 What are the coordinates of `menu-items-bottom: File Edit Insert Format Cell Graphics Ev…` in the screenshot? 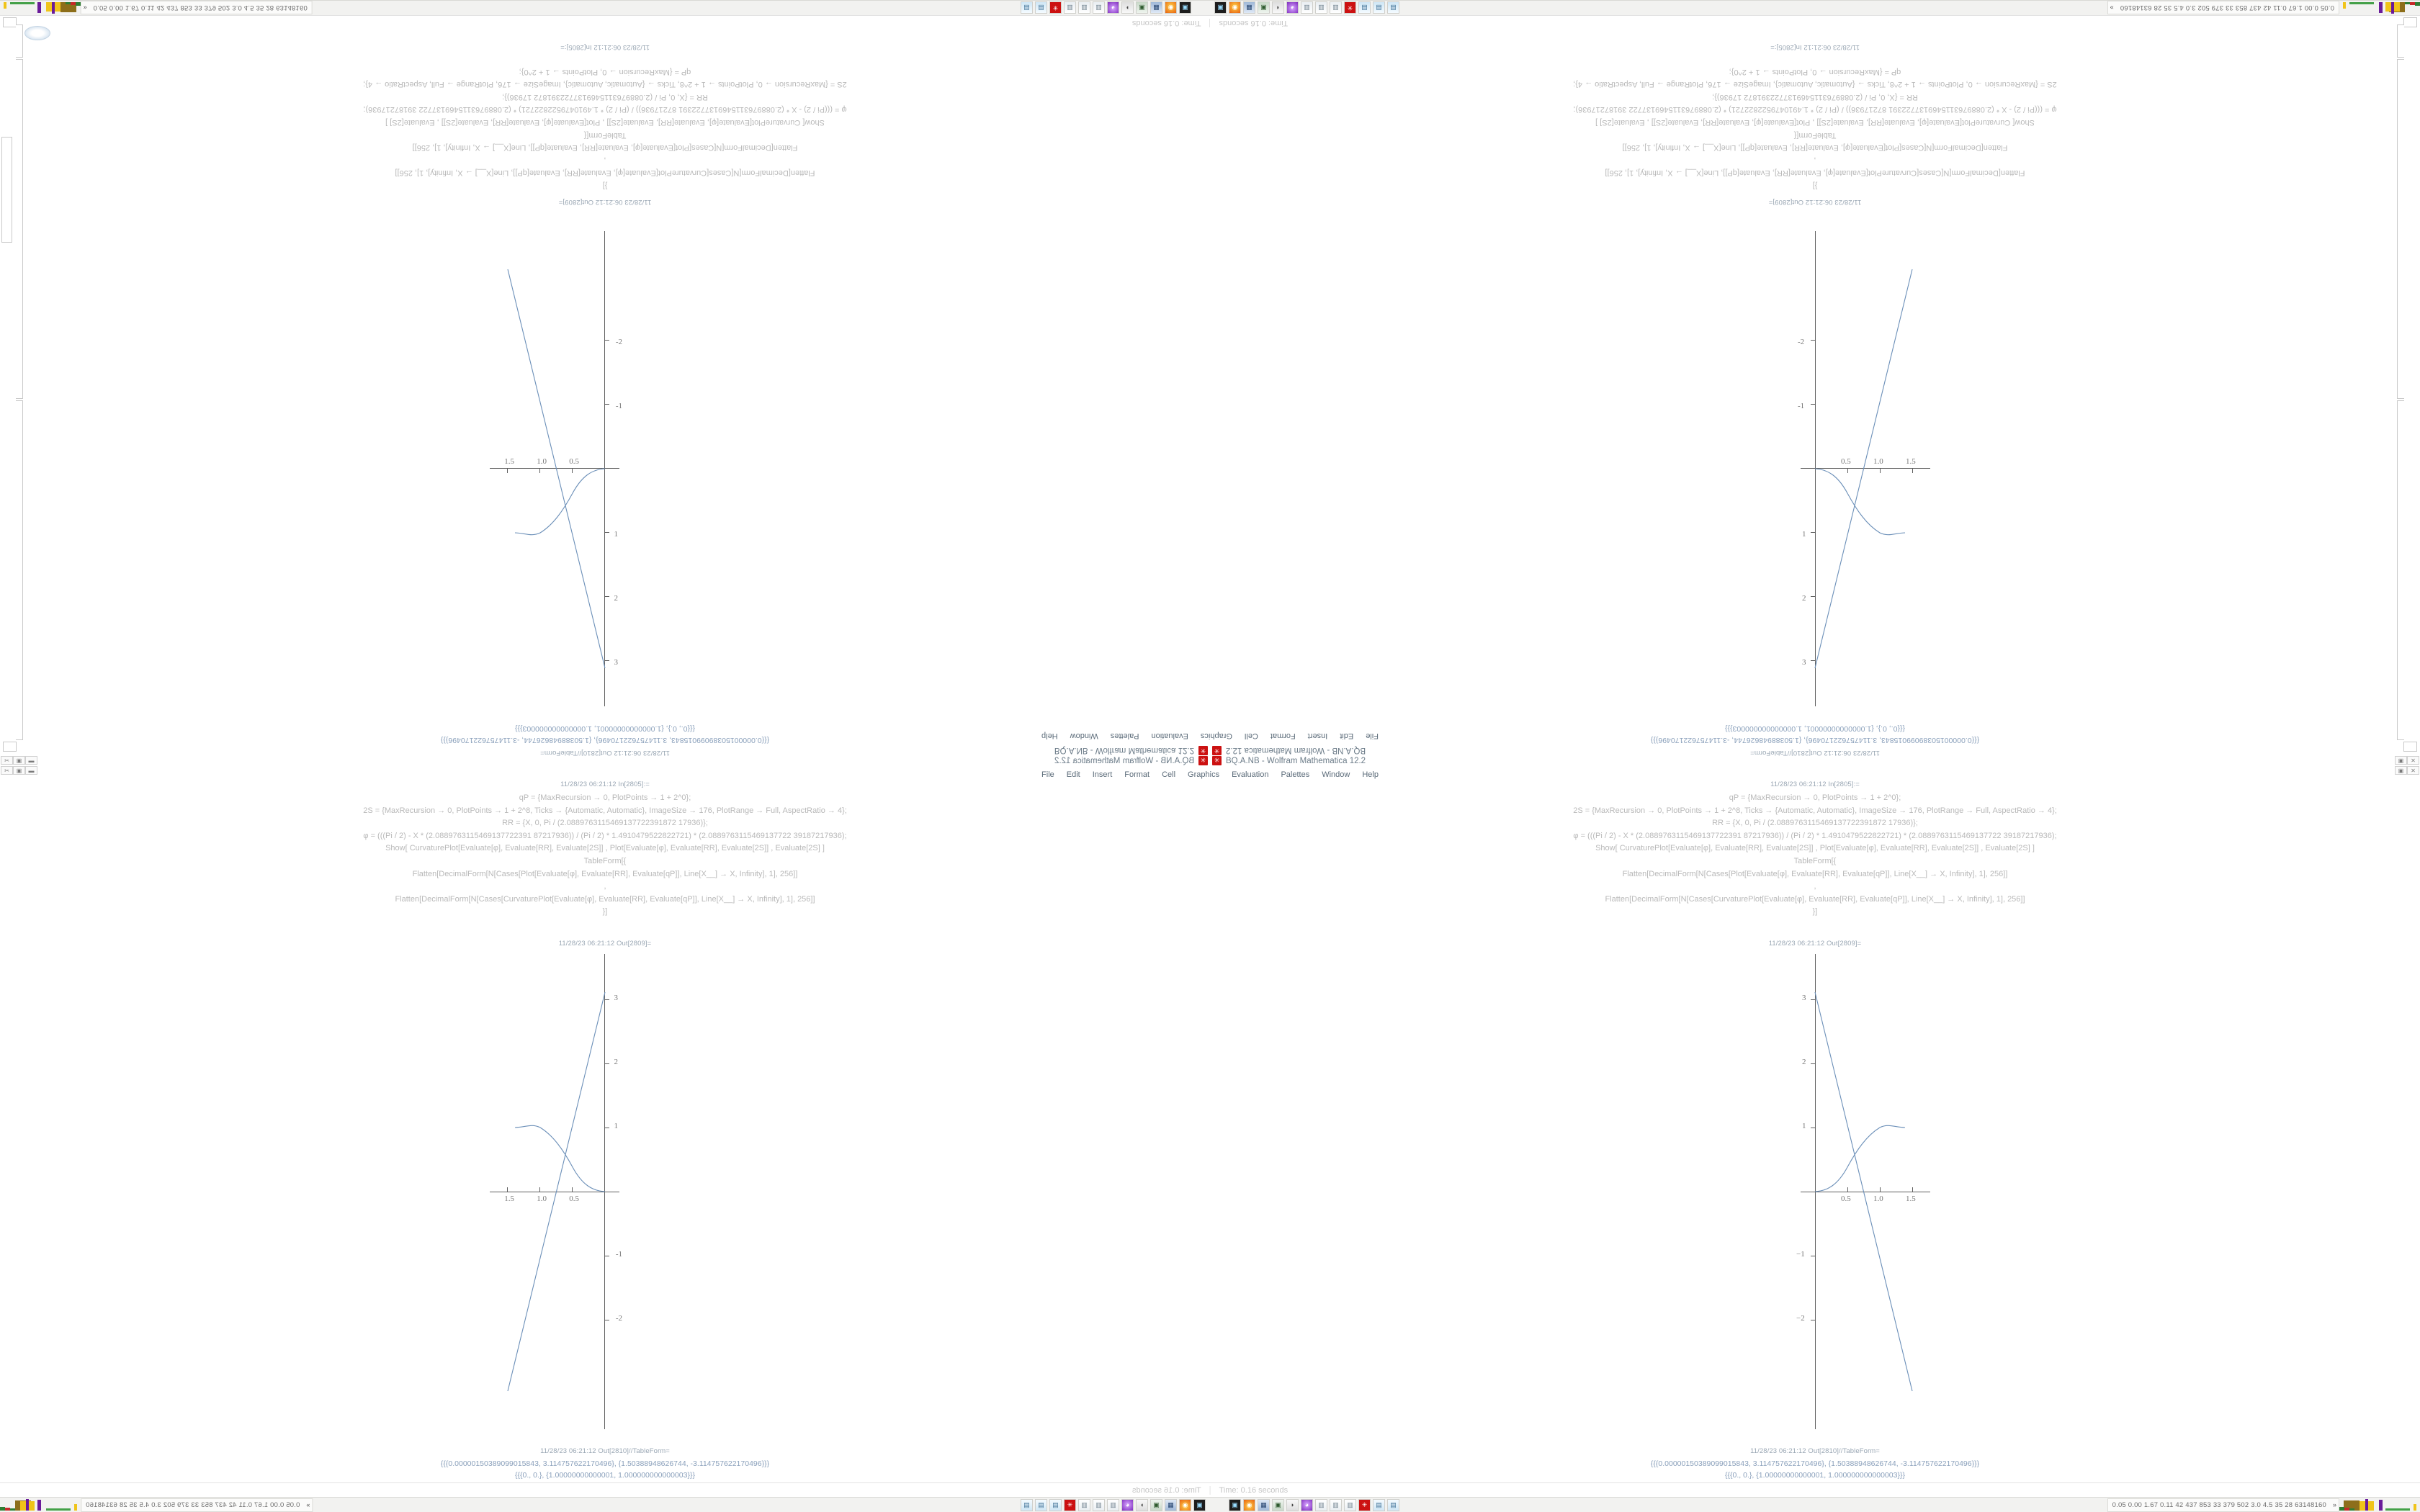 It's located at (1210, 774).